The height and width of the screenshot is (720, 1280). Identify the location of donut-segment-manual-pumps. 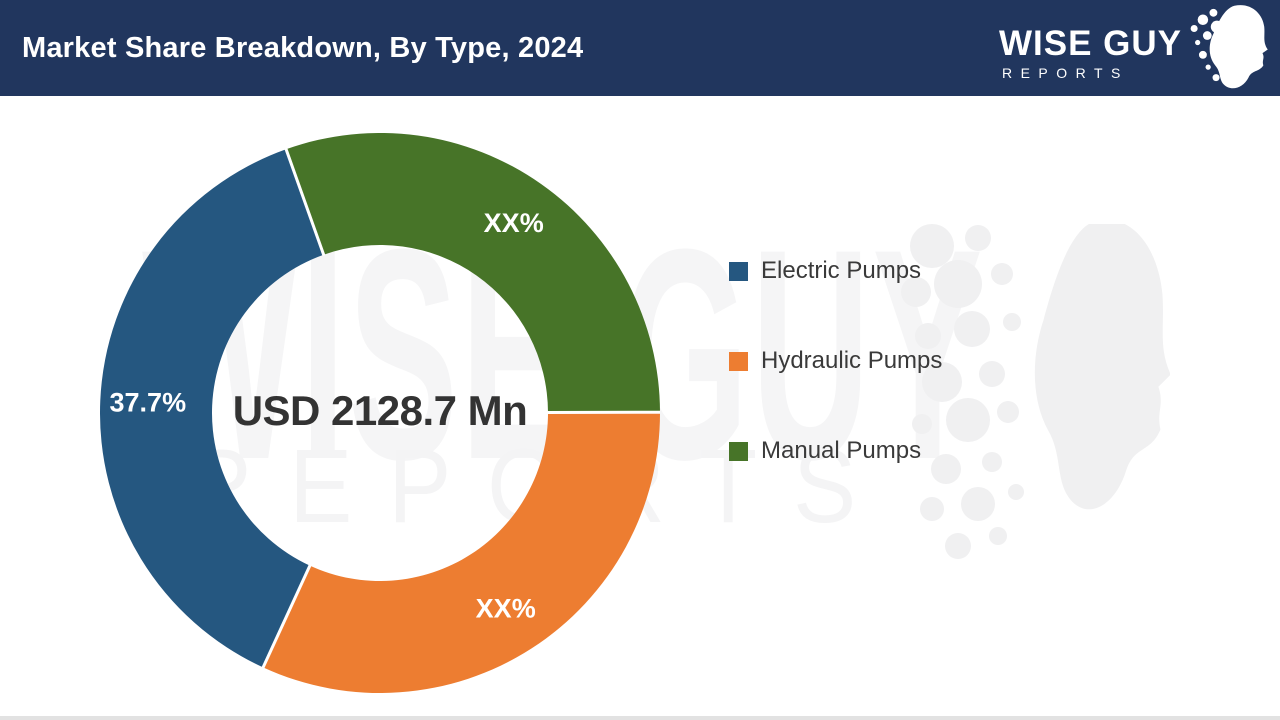
(473, 273).